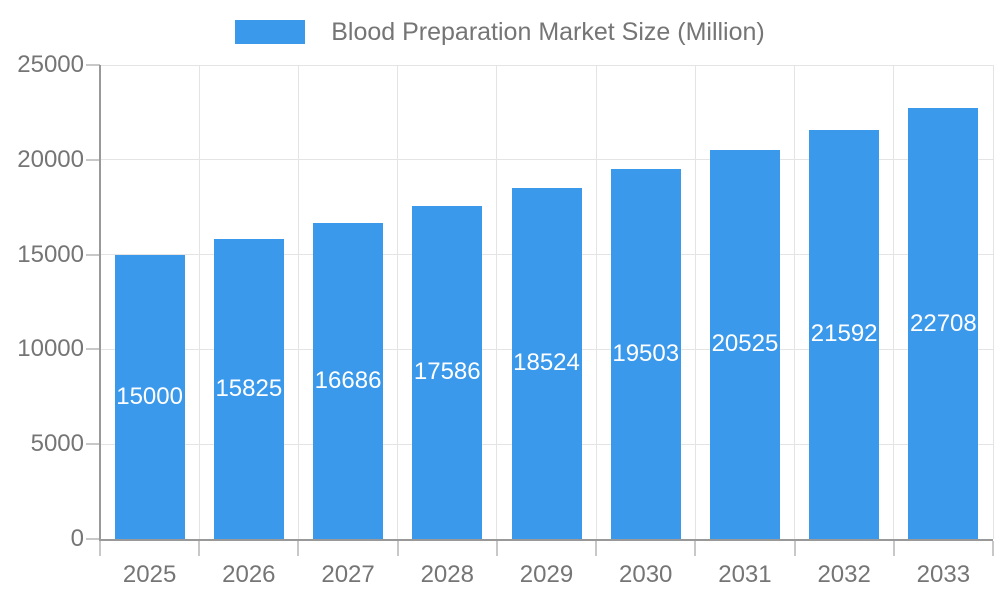  What do you see at coordinates (348, 574) in the screenshot?
I see `x-axis-tick-label: 2027` at bounding box center [348, 574].